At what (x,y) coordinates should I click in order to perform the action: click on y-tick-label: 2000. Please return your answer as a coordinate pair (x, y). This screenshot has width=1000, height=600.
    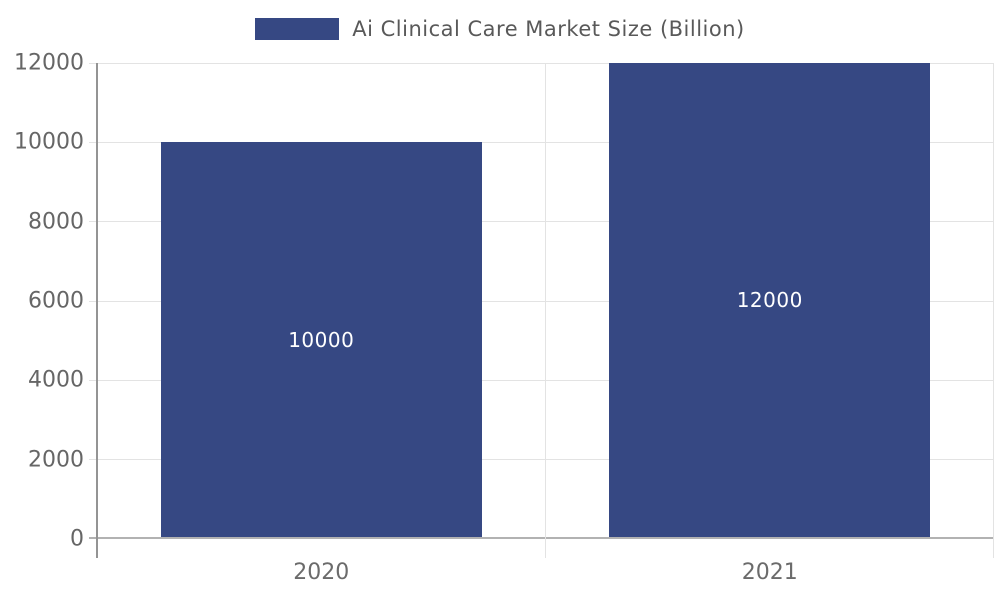
    Looking at the image, I should click on (56, 460).